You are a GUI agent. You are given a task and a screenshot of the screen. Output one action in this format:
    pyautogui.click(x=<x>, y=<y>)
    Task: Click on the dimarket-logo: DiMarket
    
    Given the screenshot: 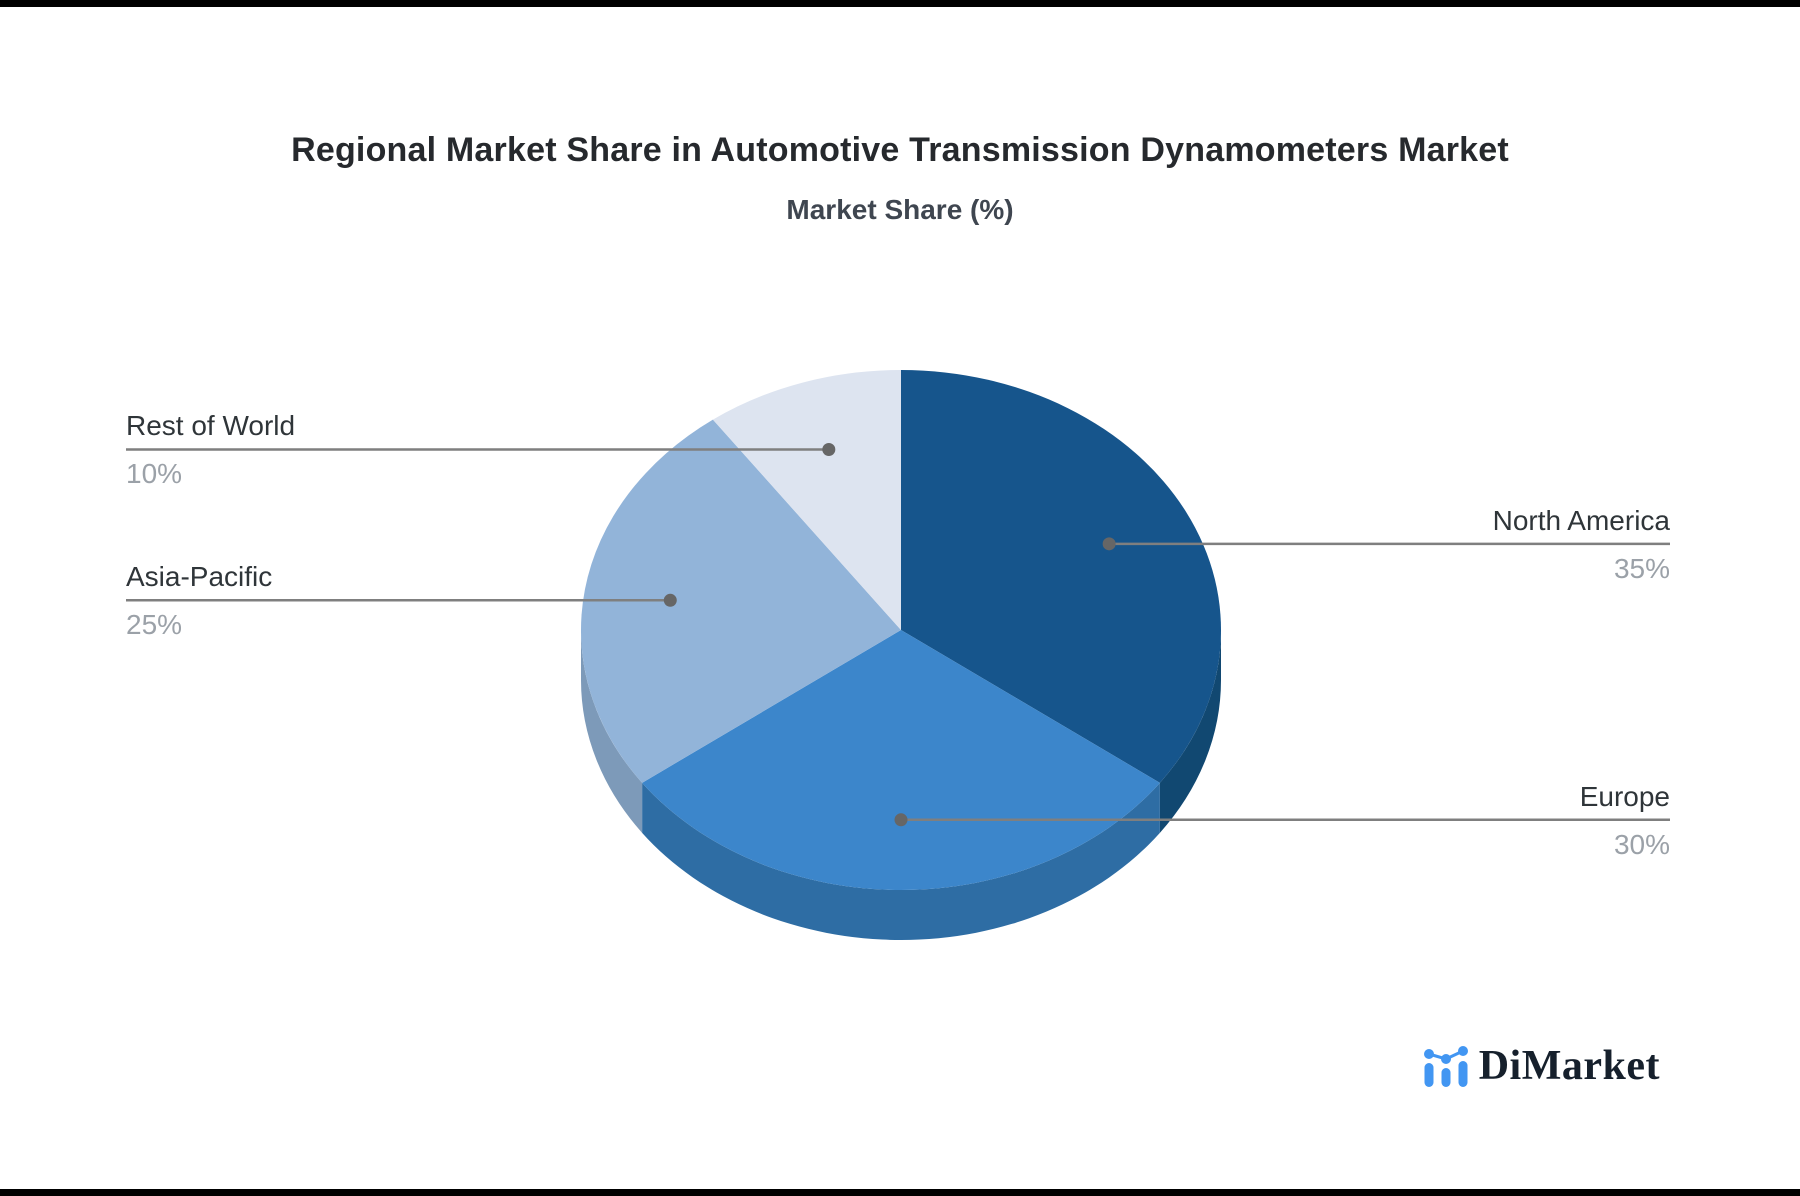 What is the action you would take?
    pyautogui.click(x=1541, y=1066)
    